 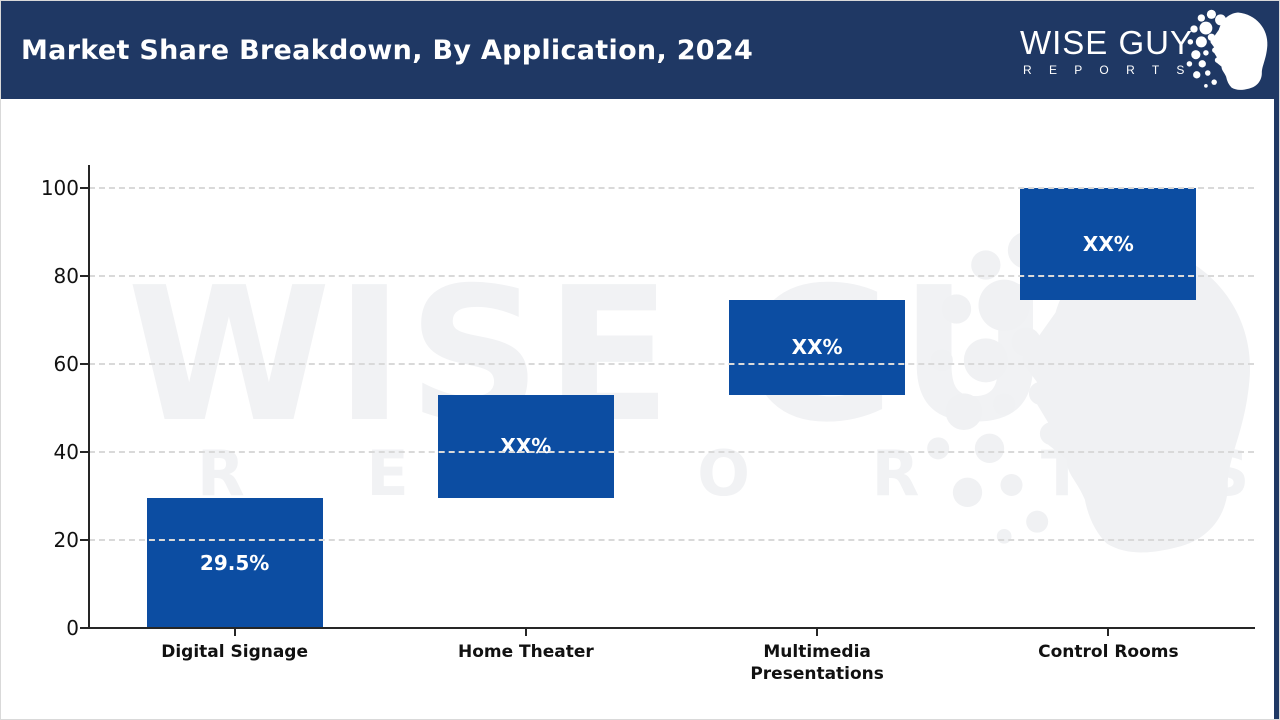 What do you see at coordinates (59, 188) in the screenshot?
I see `y-tick-label: 100` at bounding box center [59, 188].